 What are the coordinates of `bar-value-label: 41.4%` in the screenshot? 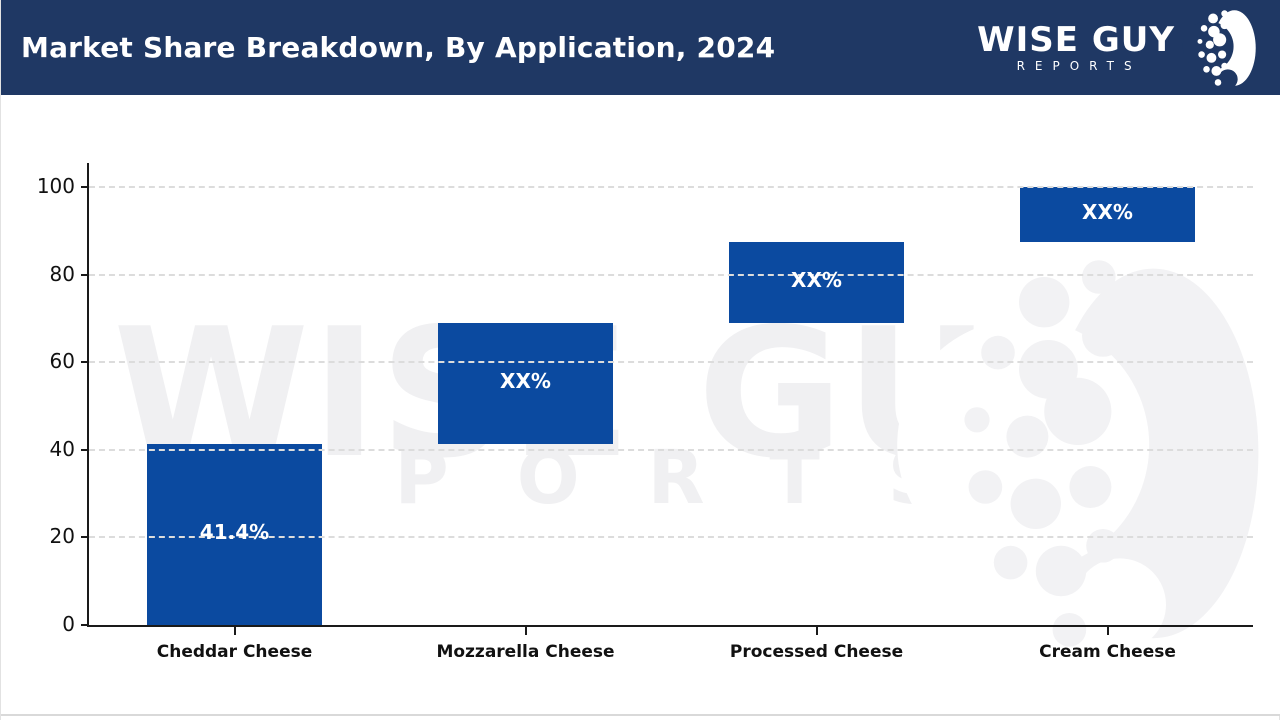 It's located at (234, 532).